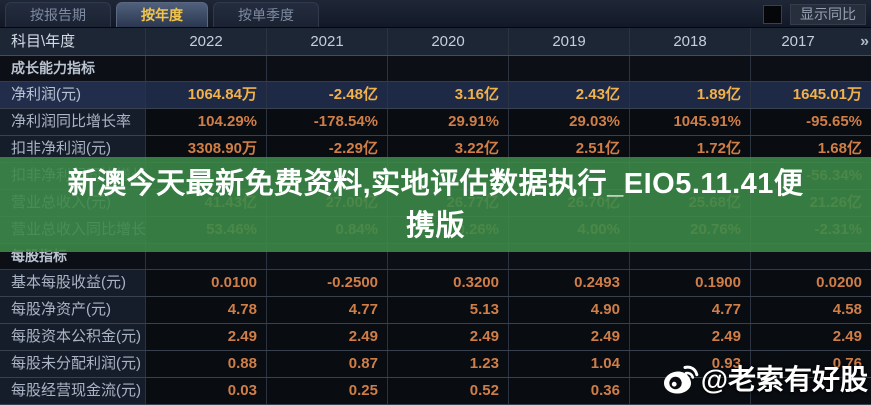 The height and width of the screenshot is (405, 871). I want to click on row-value: 4.58, so click(810, 310).